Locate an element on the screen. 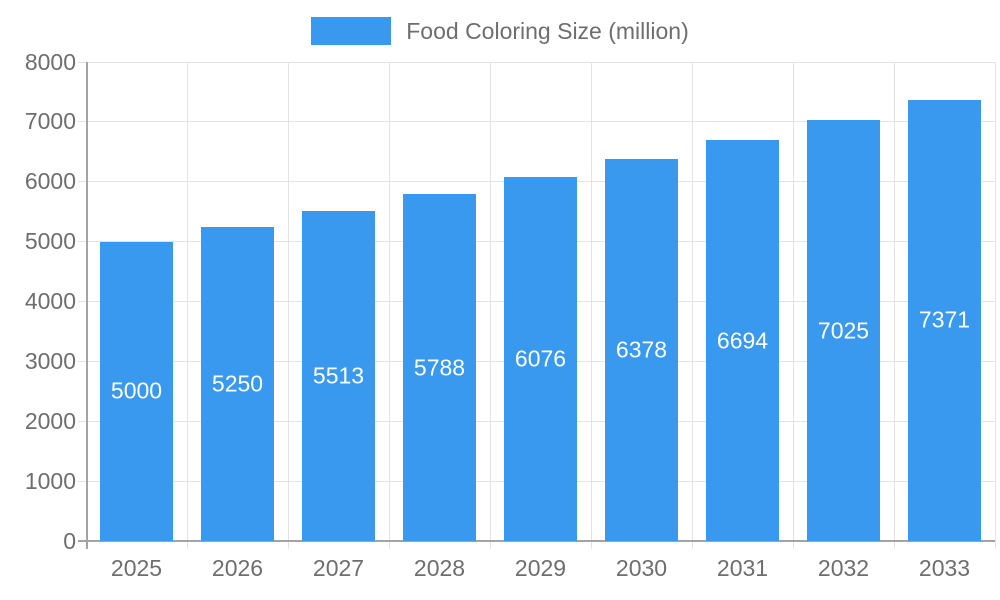  y-axis-line is located at coordinates (87, 305).